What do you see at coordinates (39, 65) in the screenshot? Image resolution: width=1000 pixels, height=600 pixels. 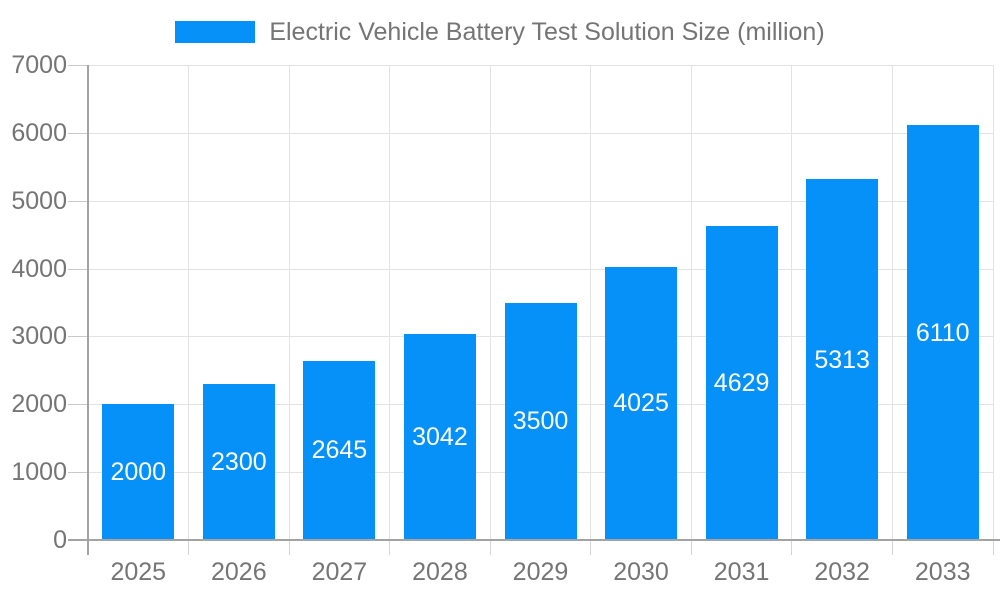 I see `y-tick-label: 7000` at bounding box center [39, 65].